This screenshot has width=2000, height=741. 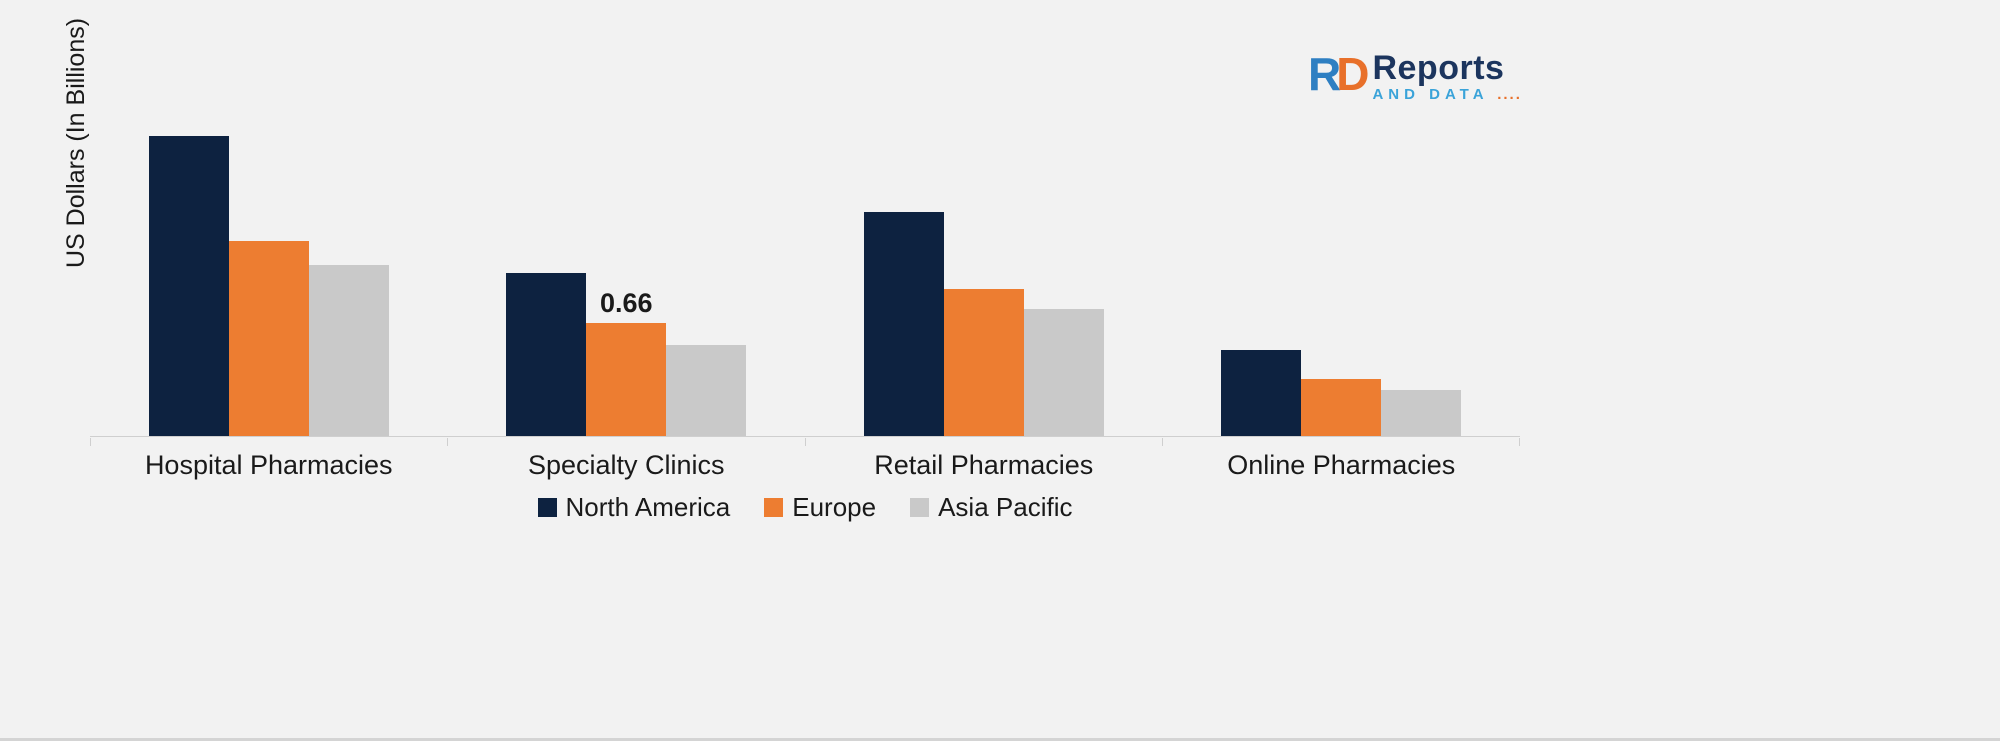 I want to click on bar-north-america-retail-pharmacies, so click(x=903, y=324).